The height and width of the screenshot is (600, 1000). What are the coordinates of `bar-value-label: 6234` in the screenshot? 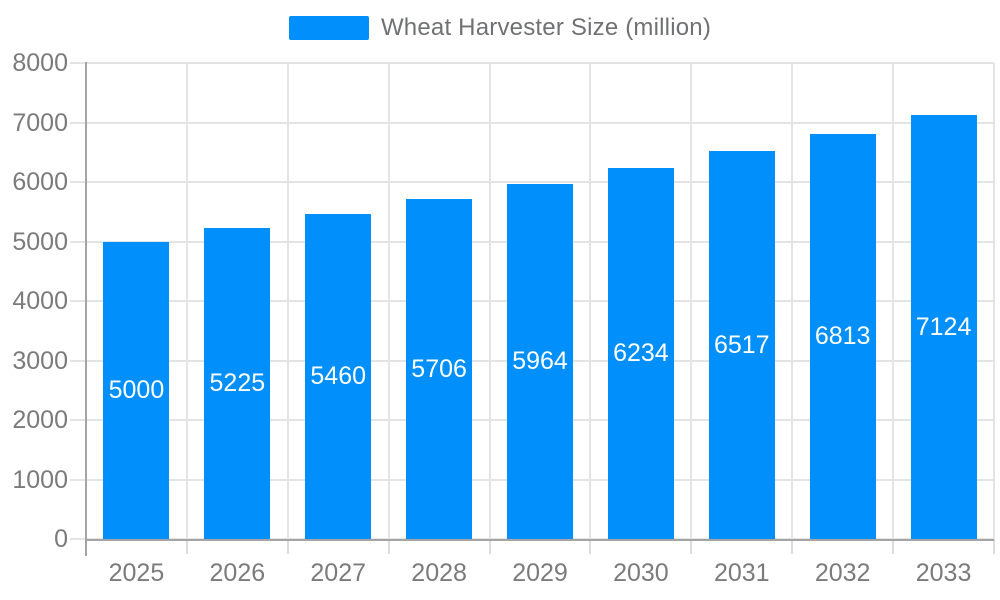 It's located at (641, 353).